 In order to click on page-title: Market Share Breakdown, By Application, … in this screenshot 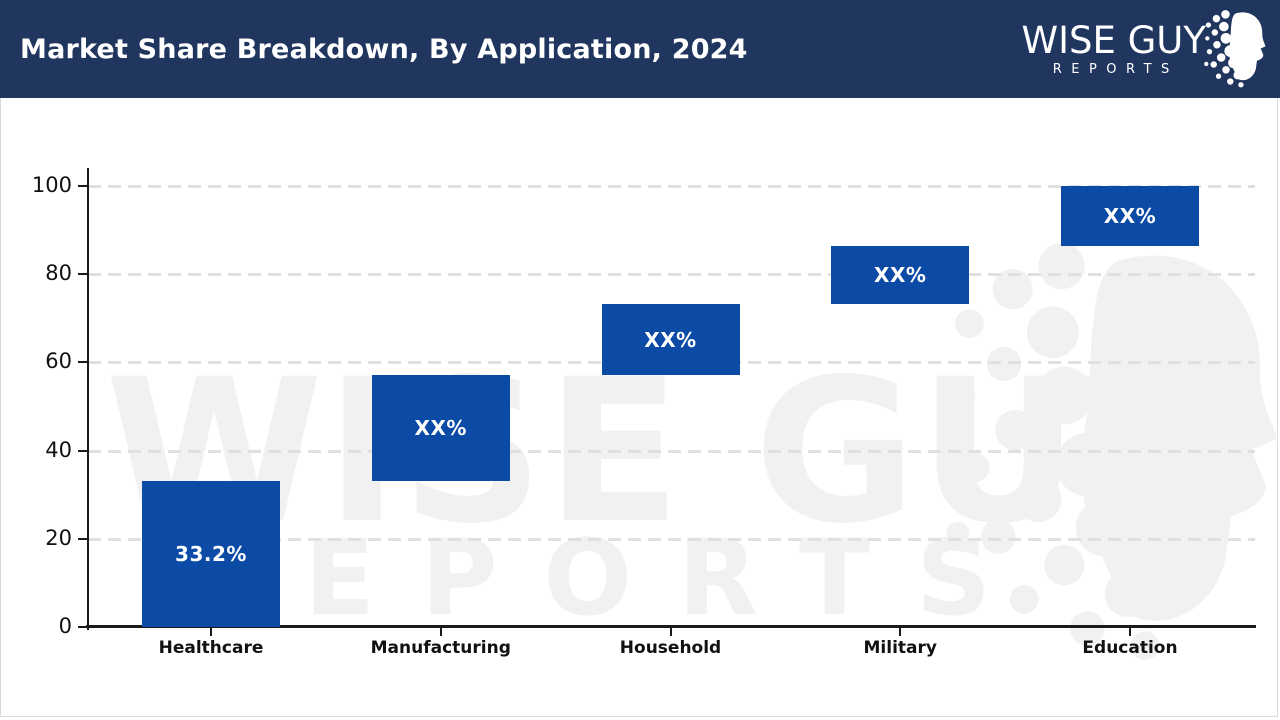, I will do `click(384, 49)`.